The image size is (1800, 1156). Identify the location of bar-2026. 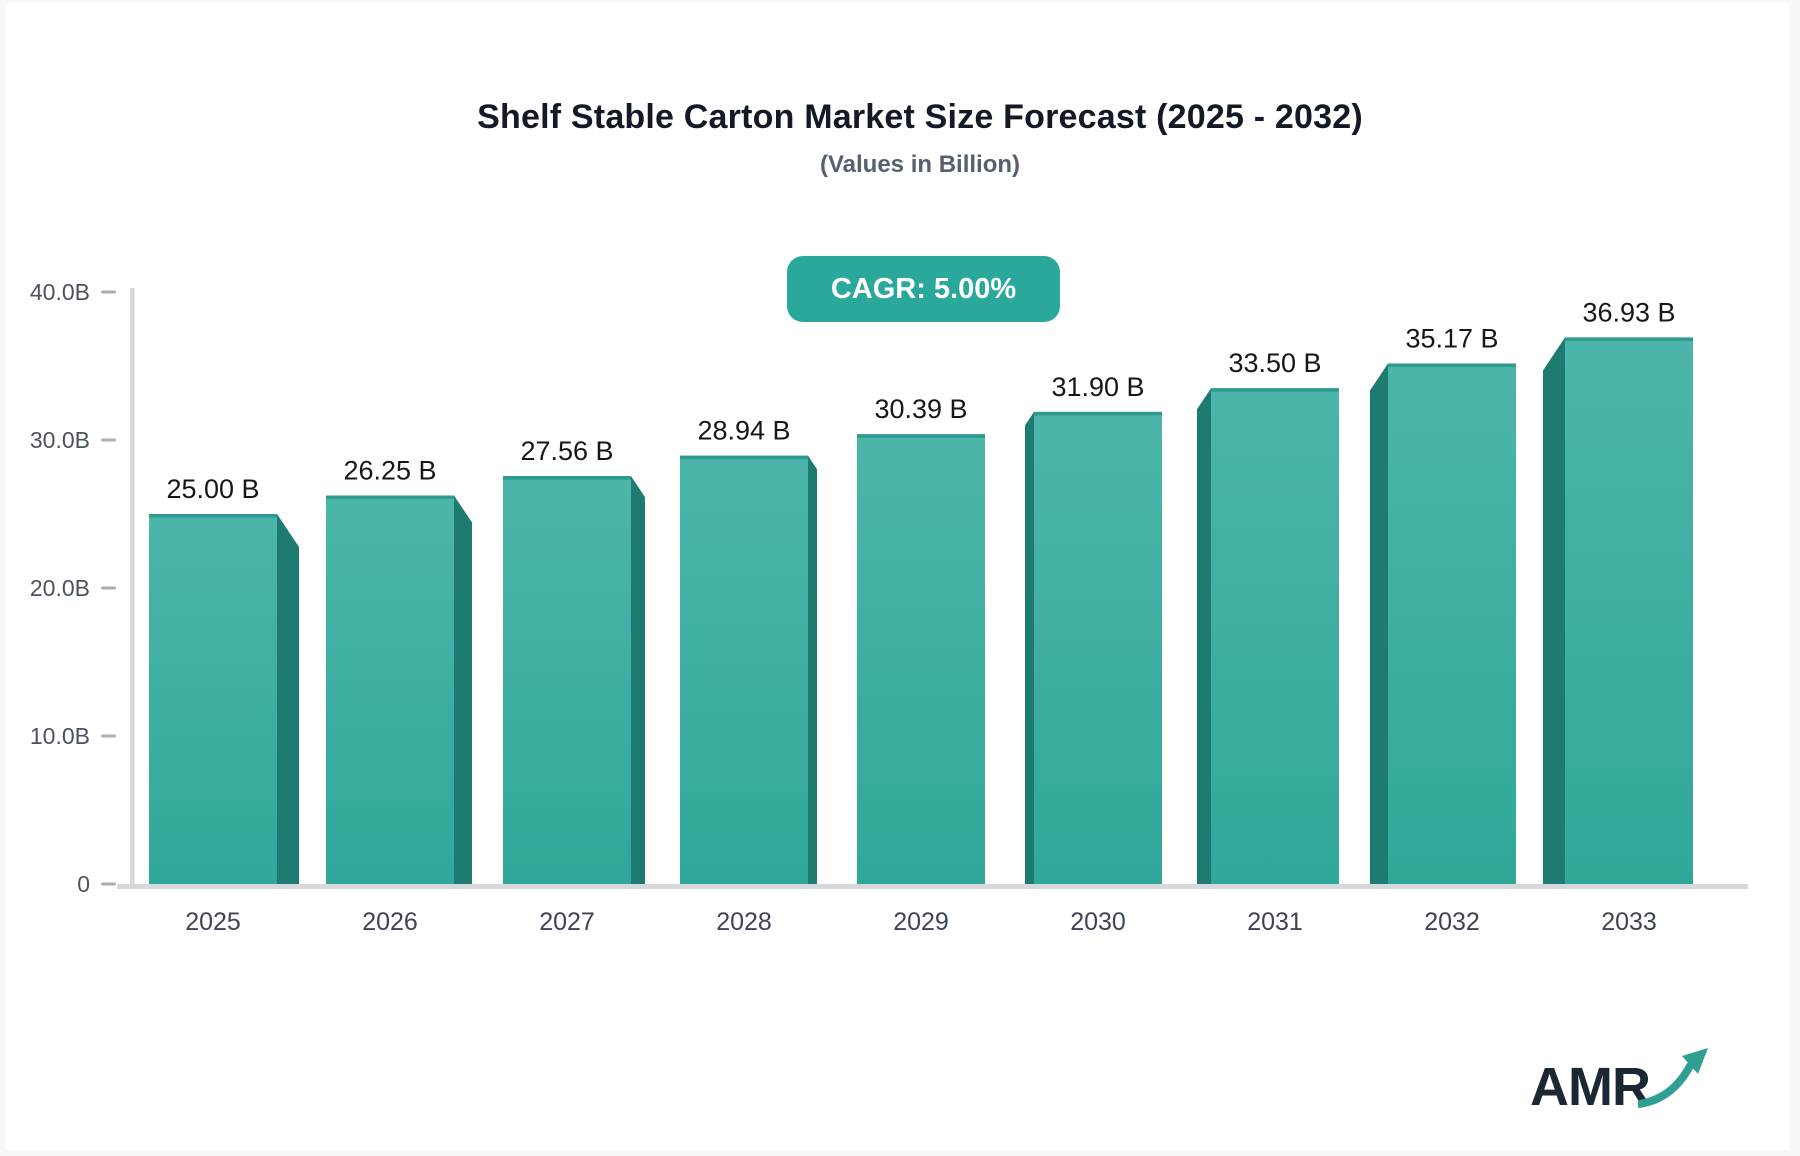
(390, 689).